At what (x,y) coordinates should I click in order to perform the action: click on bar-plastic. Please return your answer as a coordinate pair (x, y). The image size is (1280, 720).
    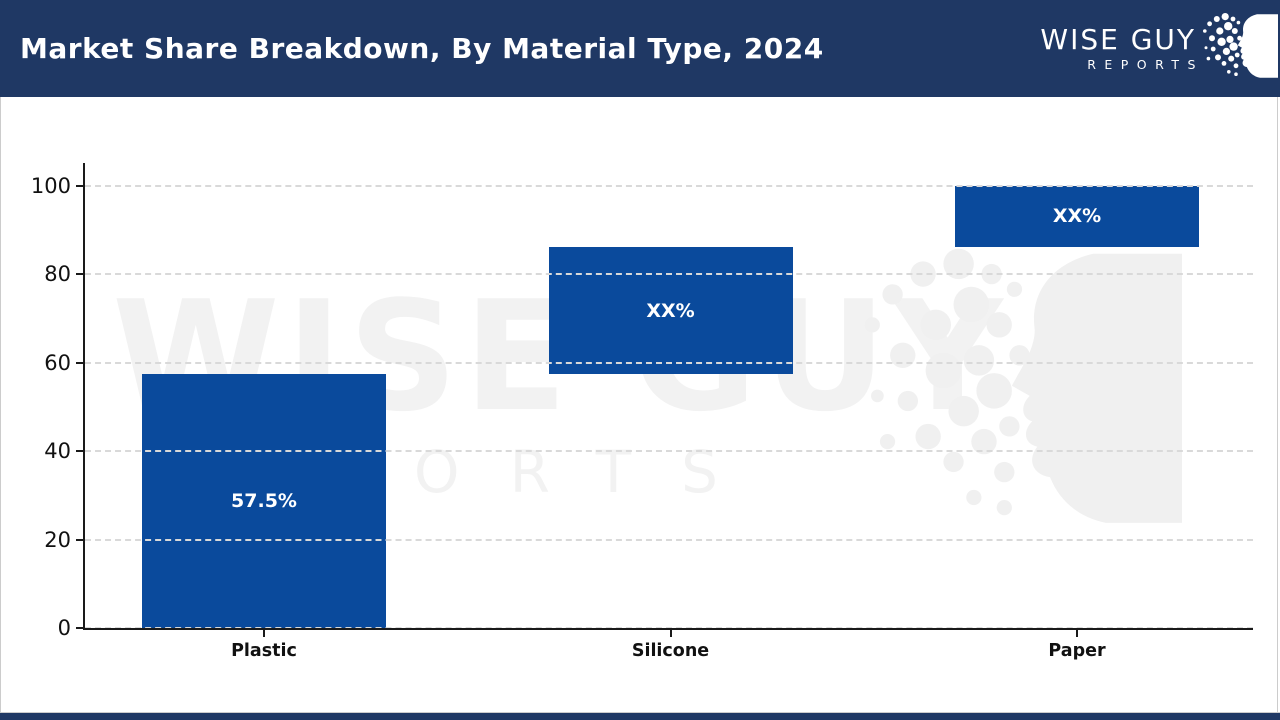
    Looking at the image, I should click on (264, 500).